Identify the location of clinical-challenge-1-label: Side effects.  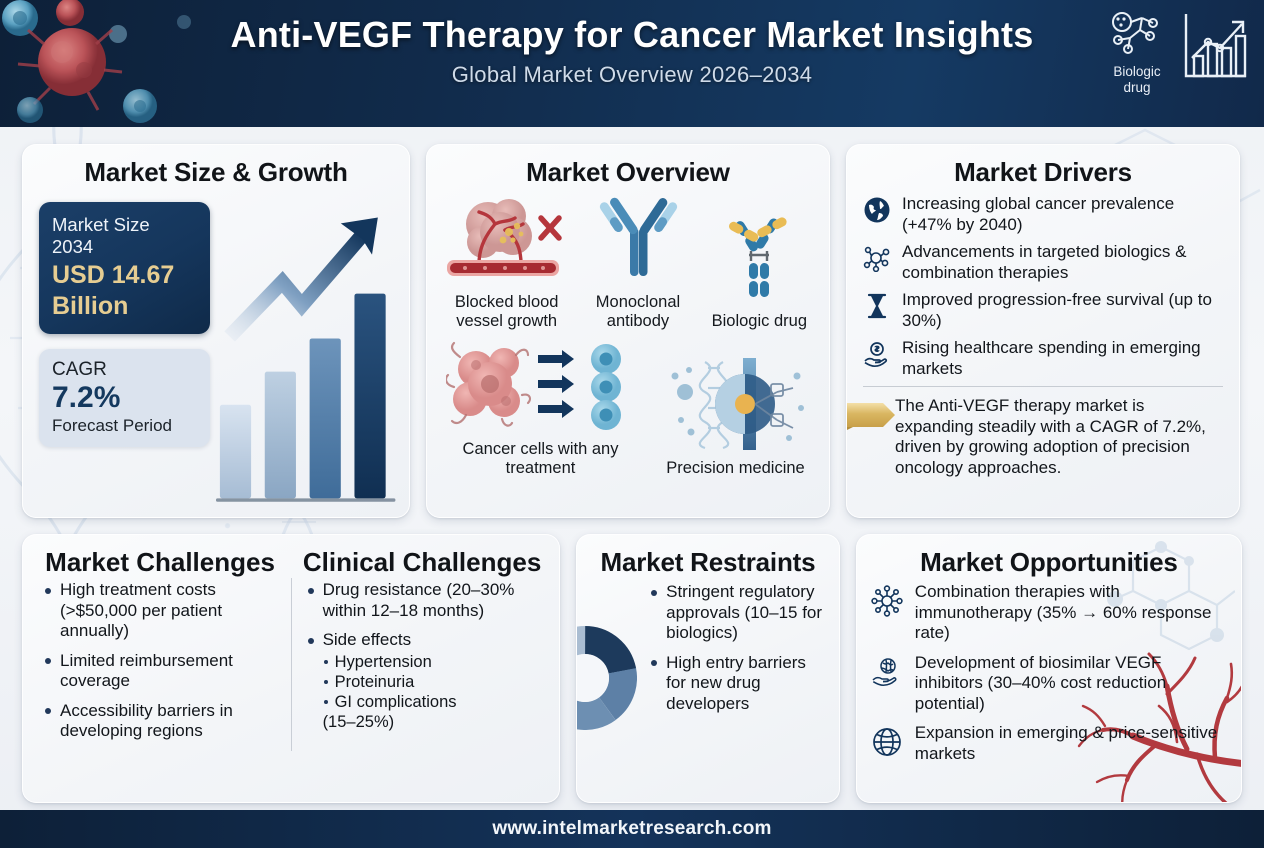
(367, 639).